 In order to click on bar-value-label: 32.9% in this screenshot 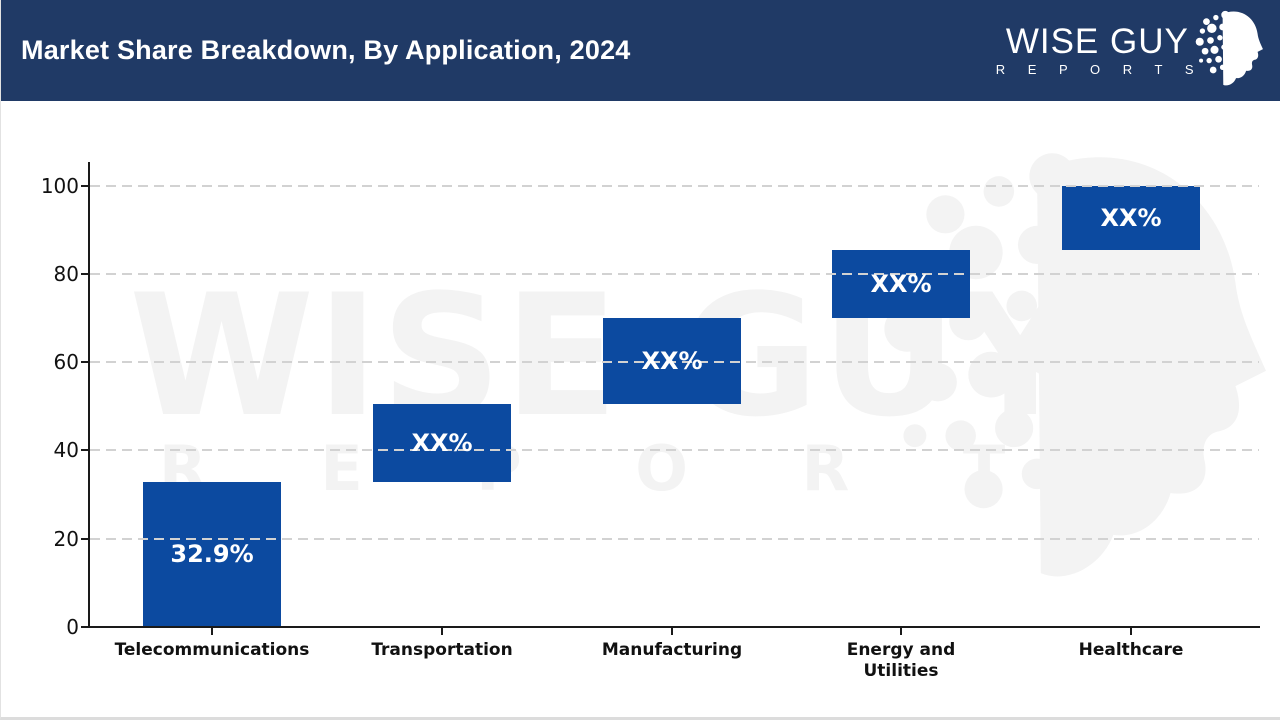, I will do `click(212, 554)`.